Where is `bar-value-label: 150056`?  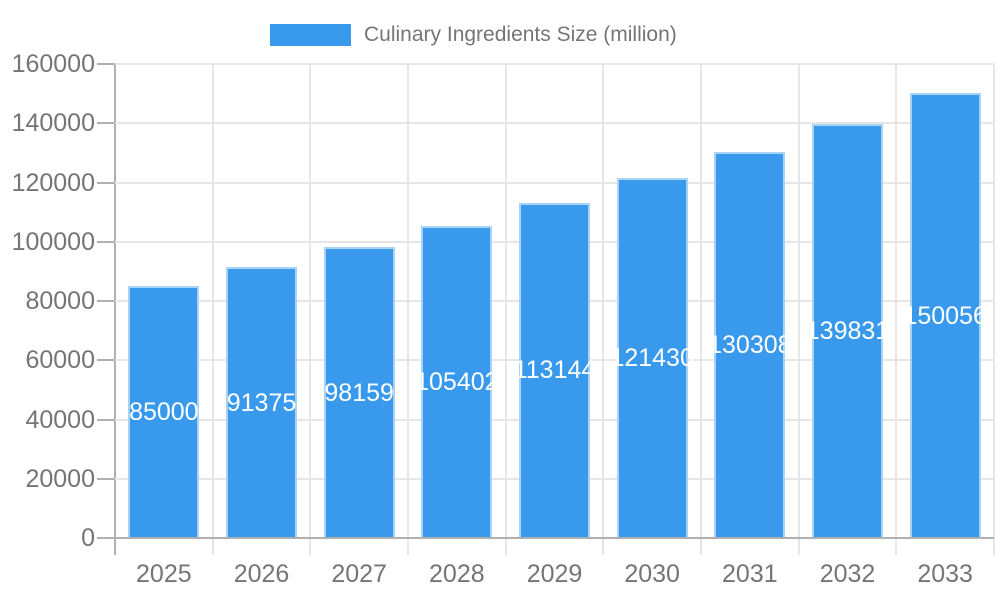
bar-value-label: 150056 is located at coordinates (945, 315).